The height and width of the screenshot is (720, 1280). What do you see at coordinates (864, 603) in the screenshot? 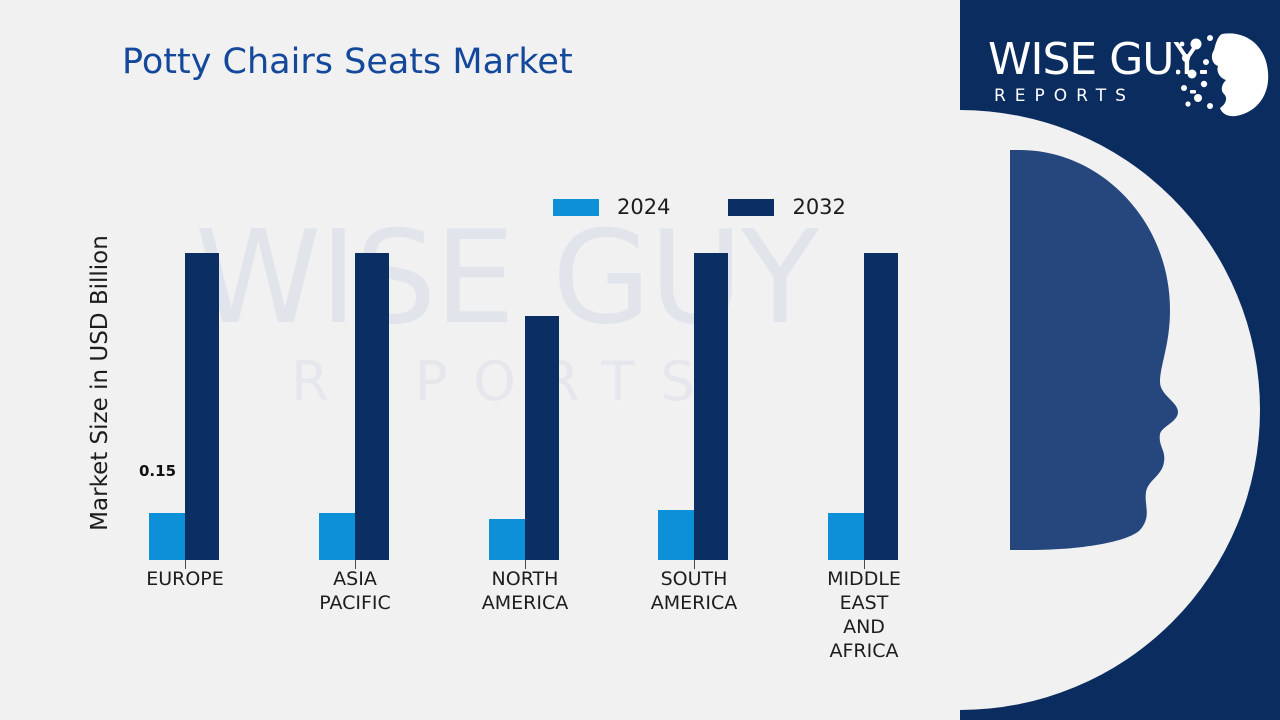
I see `x-axis-label-line: EAST` at bounding box center [864, 603].